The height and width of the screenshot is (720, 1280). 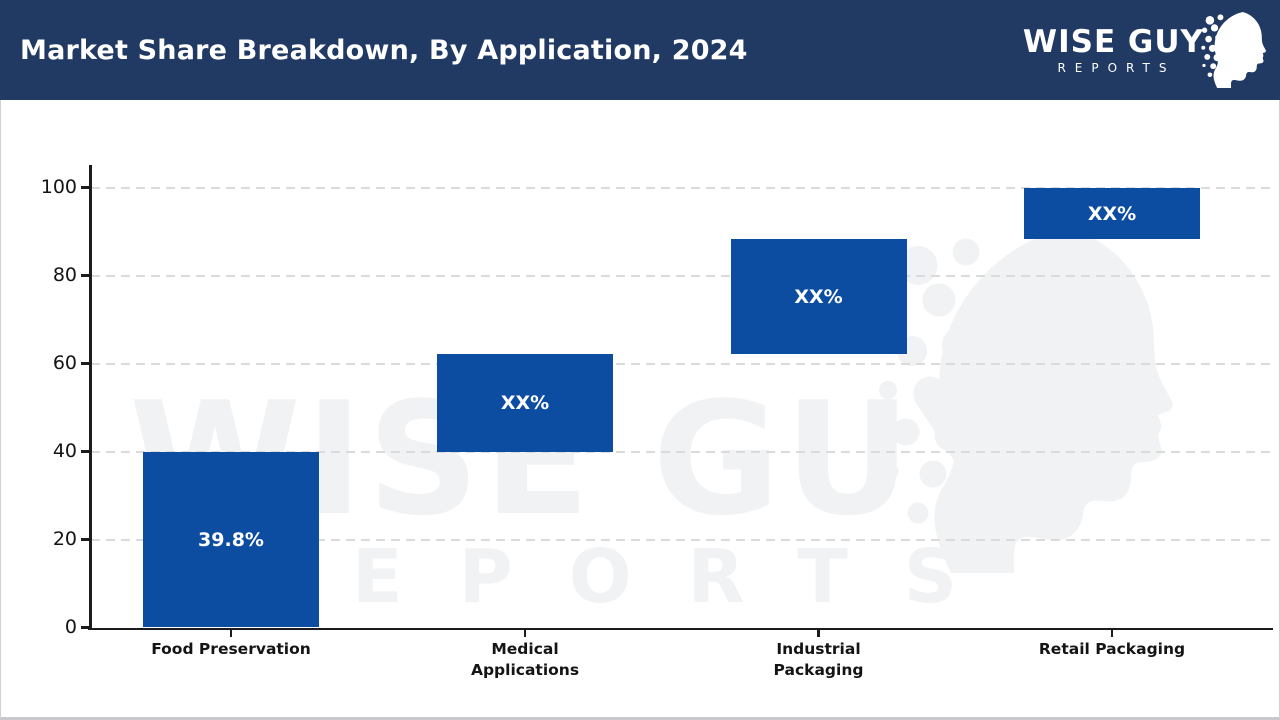 What do you see at coordinates (70, 626) in the screenshot?
I see `y-axis-label: 0` at bounding box center [70, 626].